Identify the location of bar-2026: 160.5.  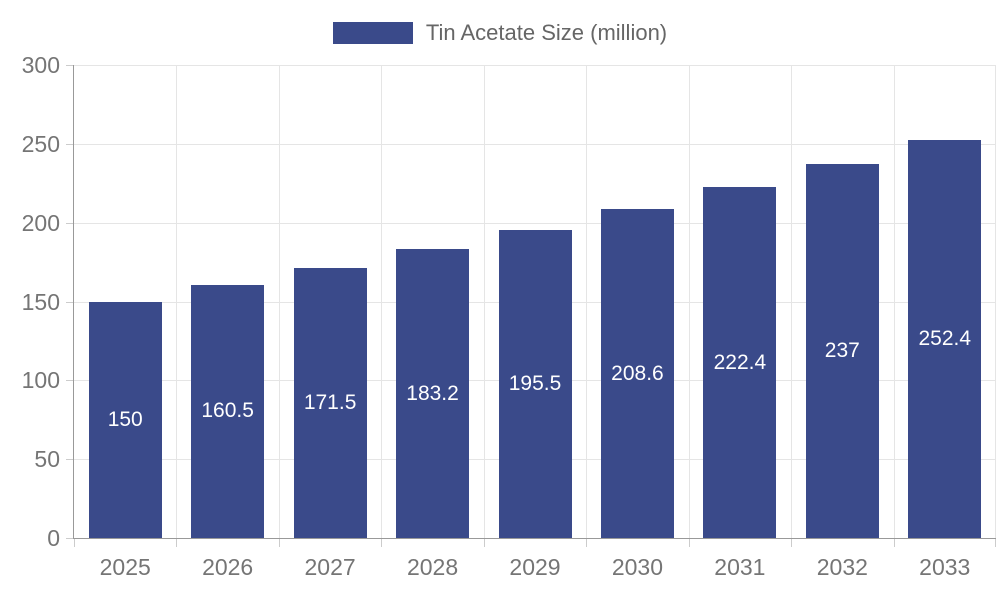
(228, 411).